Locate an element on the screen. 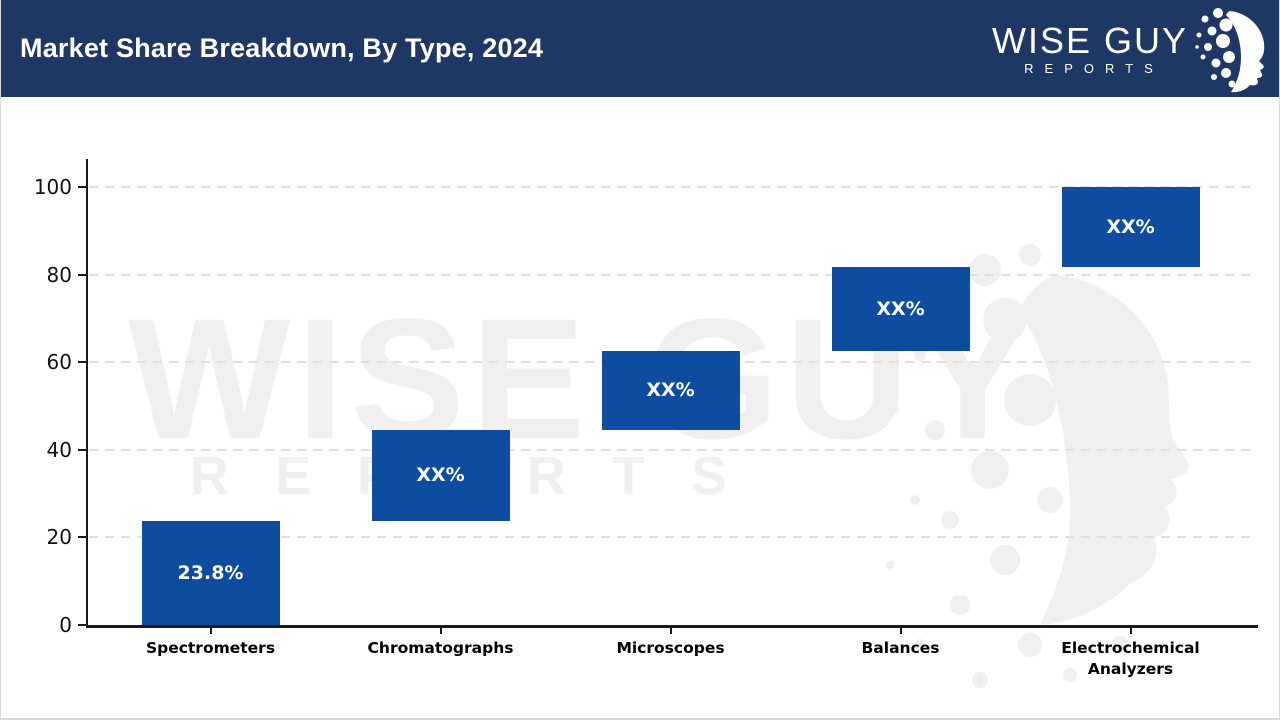  bar-microscopes: XX% is located at coordinates (670, 390).